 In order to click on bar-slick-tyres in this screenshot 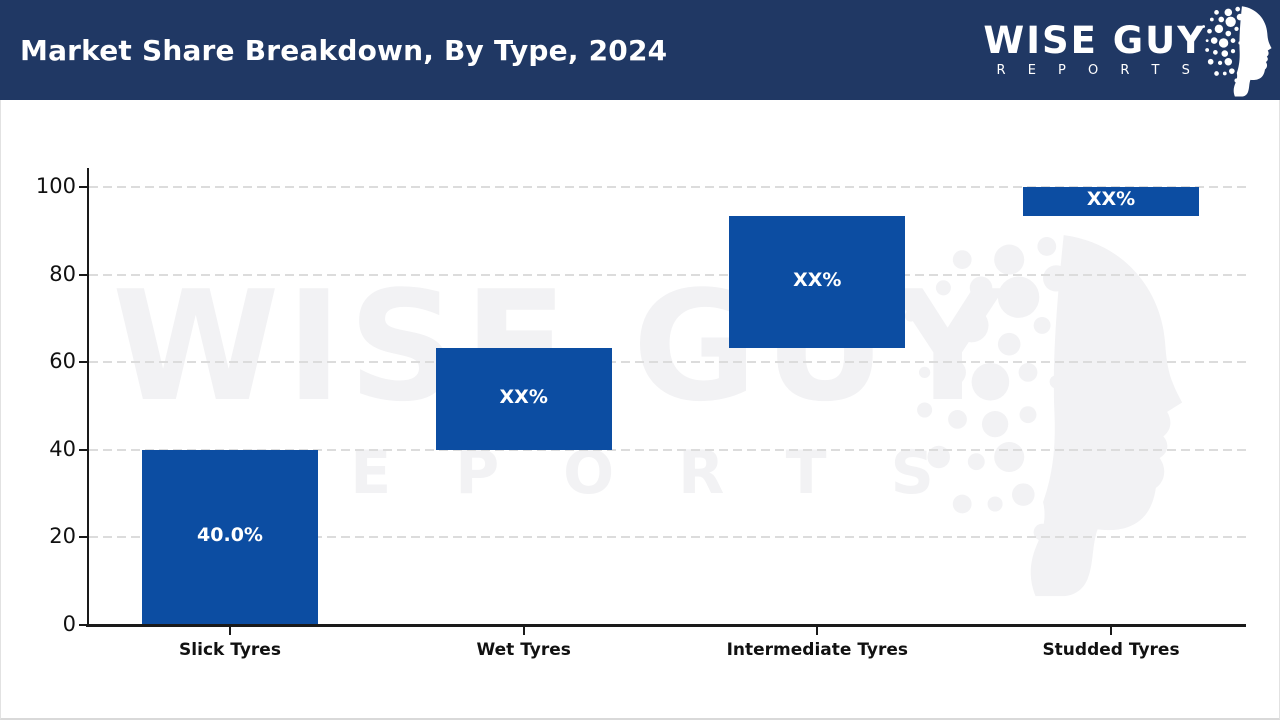, I will do `click(230, 537)`.